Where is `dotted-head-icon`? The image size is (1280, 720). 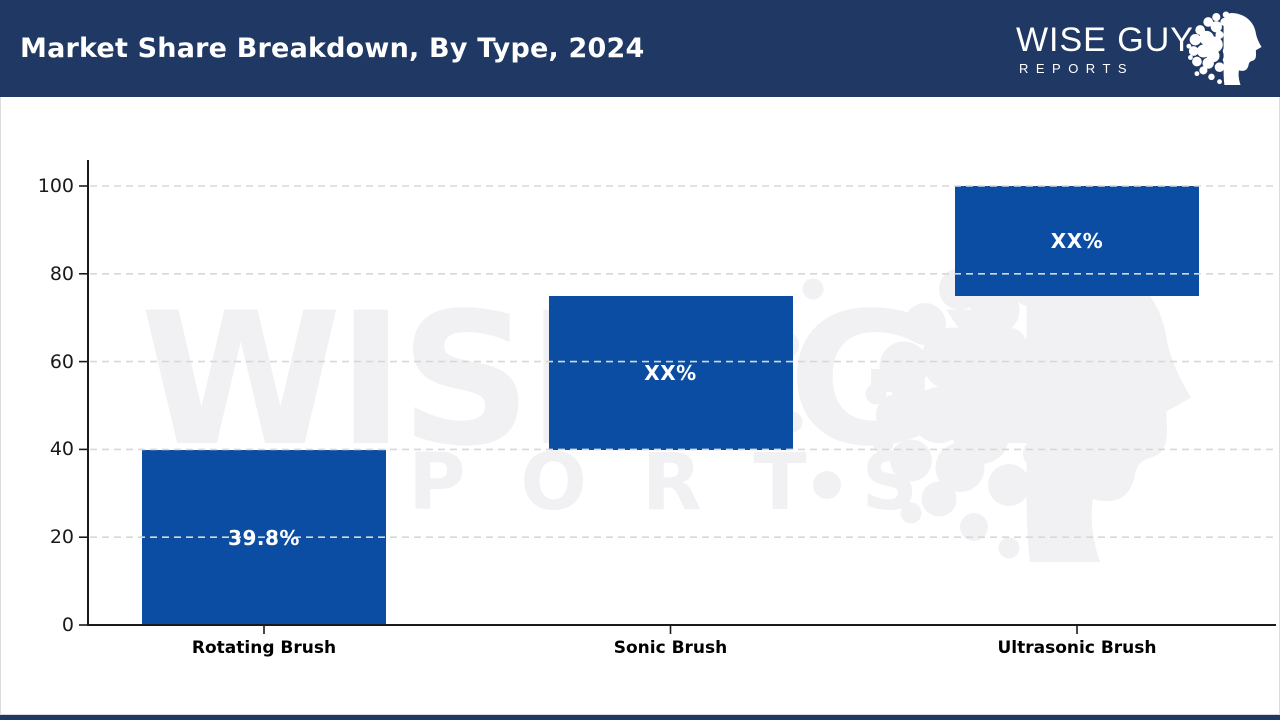
dotted-head-icon is located at coordinates (1224, 48).